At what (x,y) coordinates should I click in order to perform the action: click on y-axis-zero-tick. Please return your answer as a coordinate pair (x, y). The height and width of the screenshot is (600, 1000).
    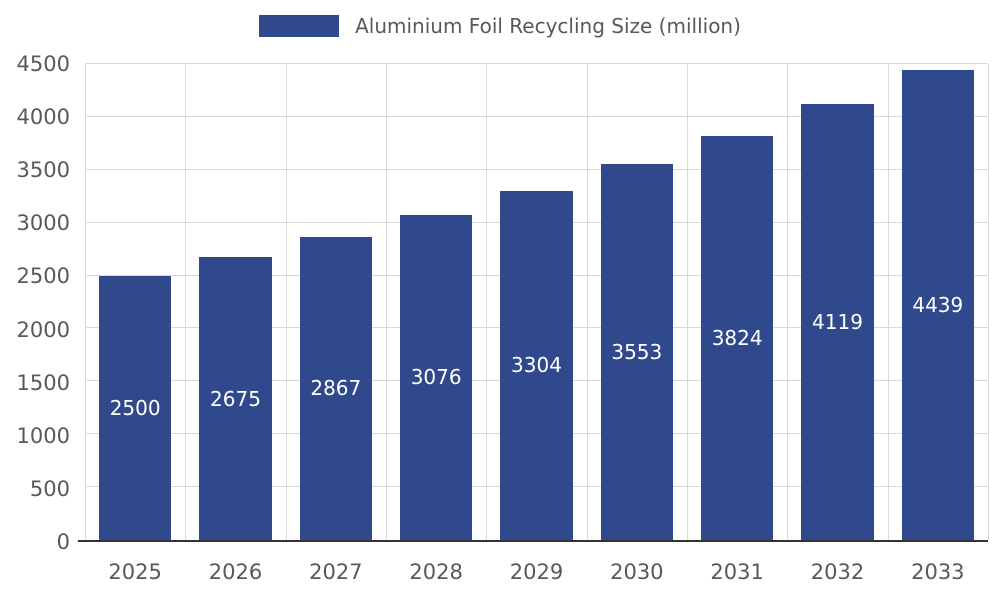
    Looking at the image, I should click on (81, 541).